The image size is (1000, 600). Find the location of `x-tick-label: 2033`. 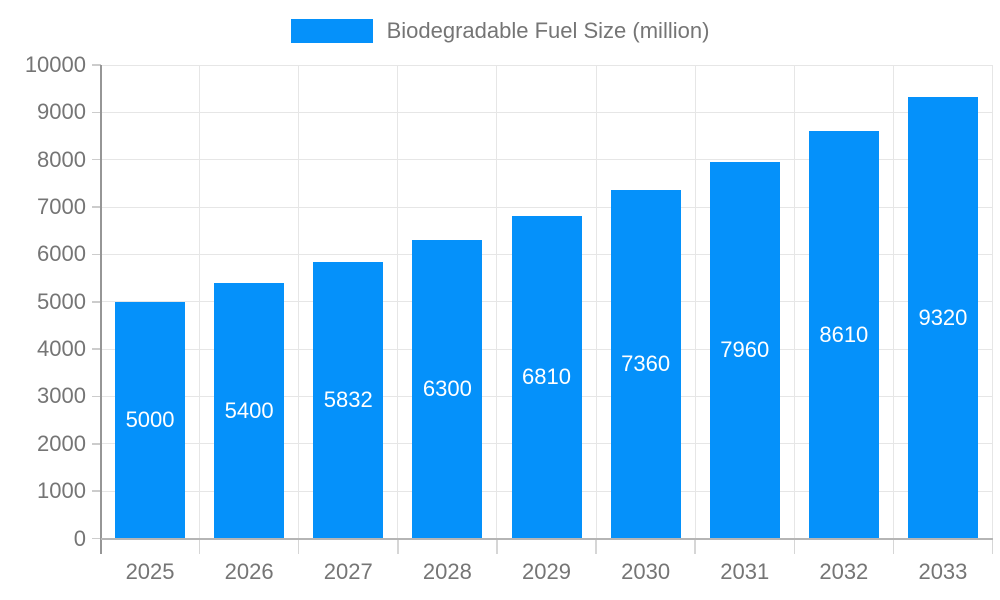

x-tick-label: 2033 is located at coordinates (943, 571).